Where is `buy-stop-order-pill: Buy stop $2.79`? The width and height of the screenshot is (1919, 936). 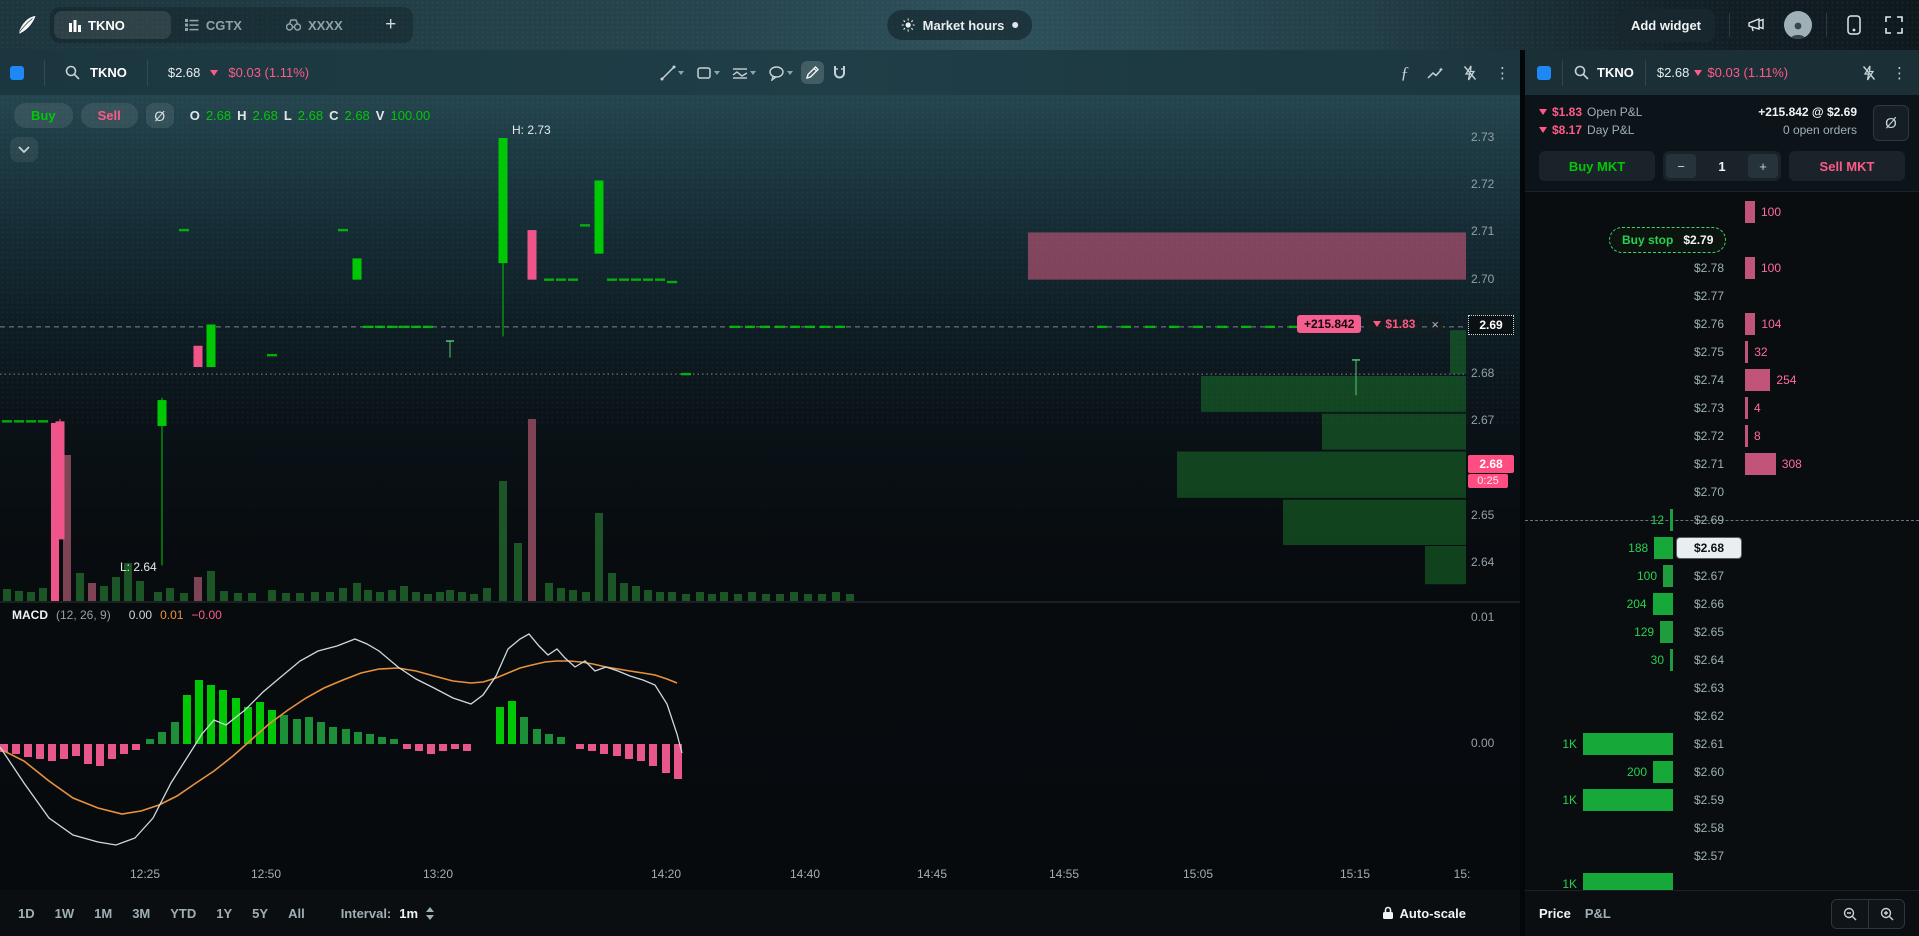
buy-stop-order-pill: Buy stop $2.79 is located at coordinates (1668, 240).